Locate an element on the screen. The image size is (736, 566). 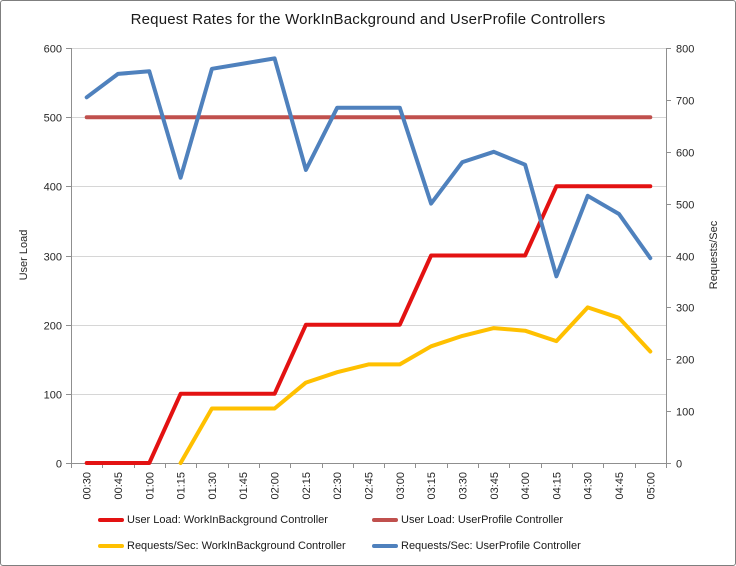
y-tick-label-right: 100 is located at coordinates (685, 413).